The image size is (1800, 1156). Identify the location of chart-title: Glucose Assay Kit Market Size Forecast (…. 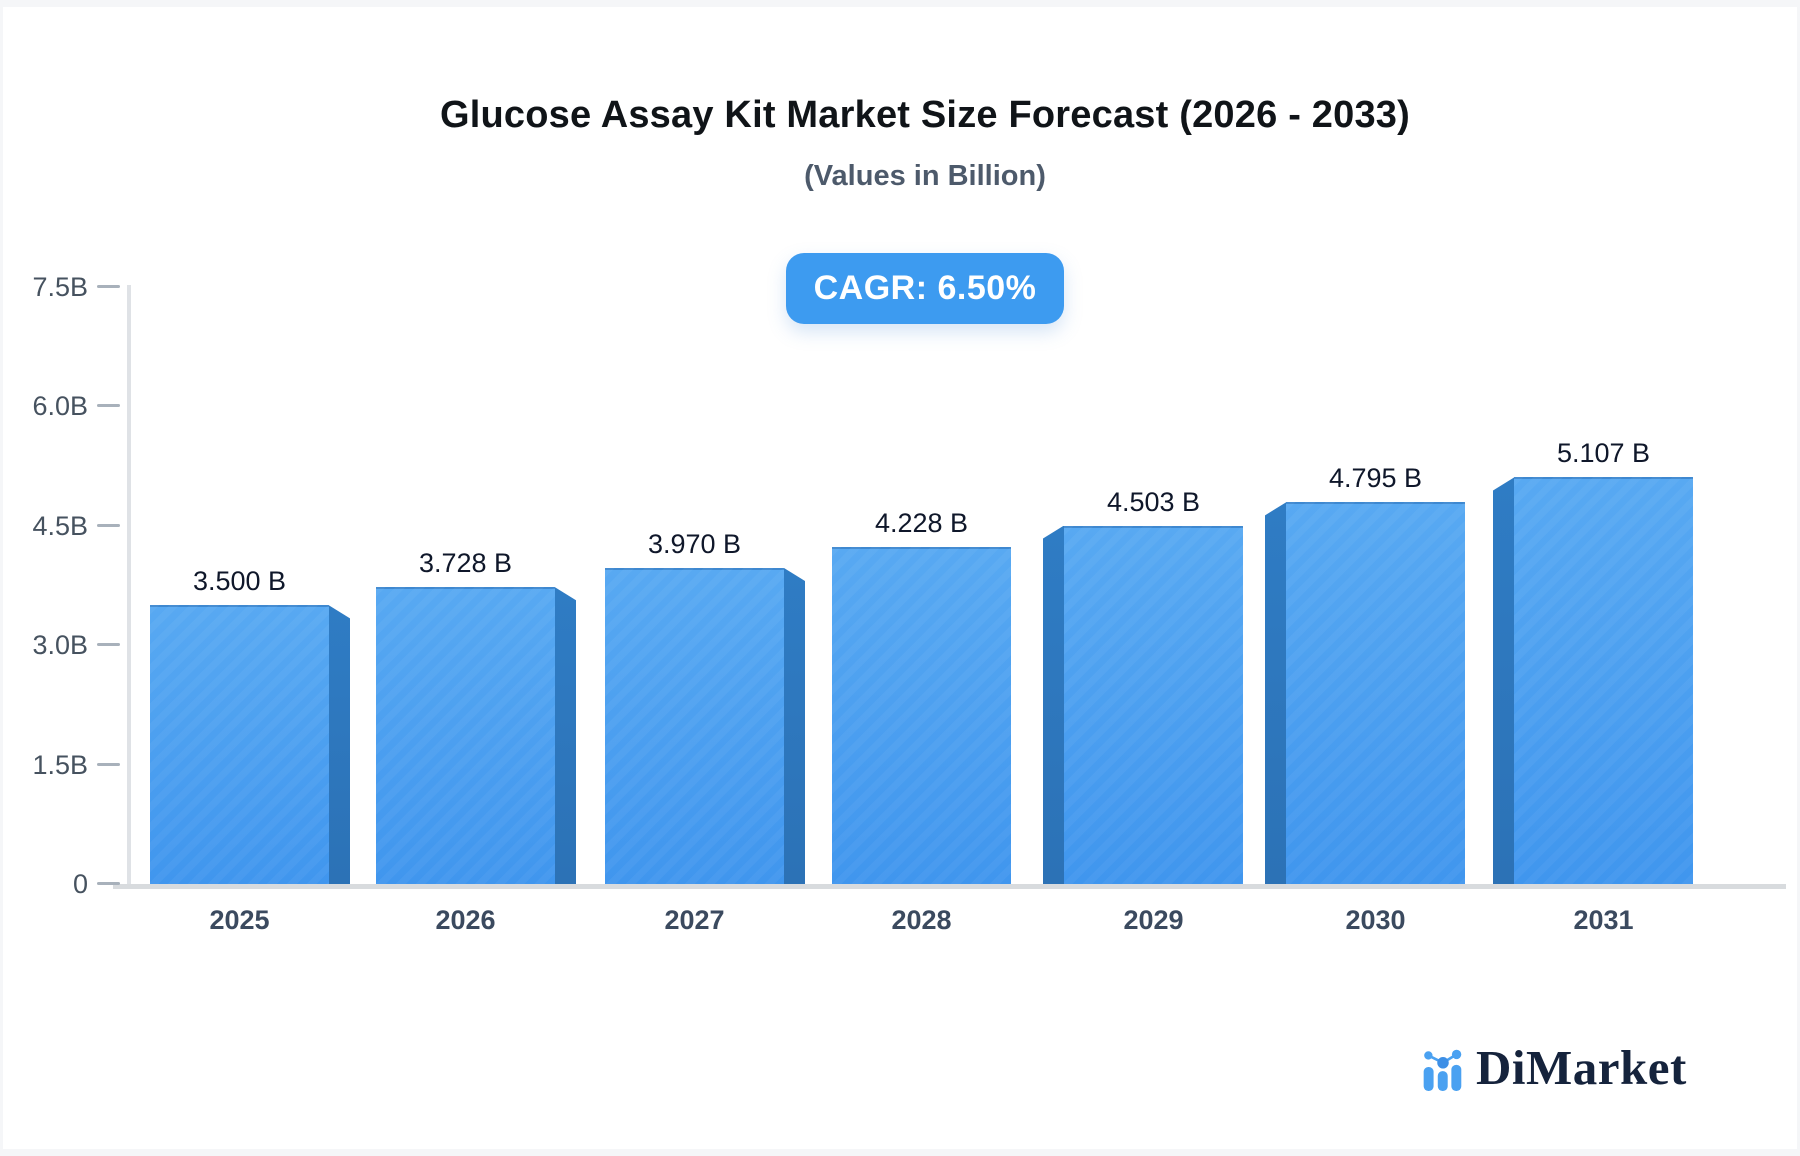
(925, 115).